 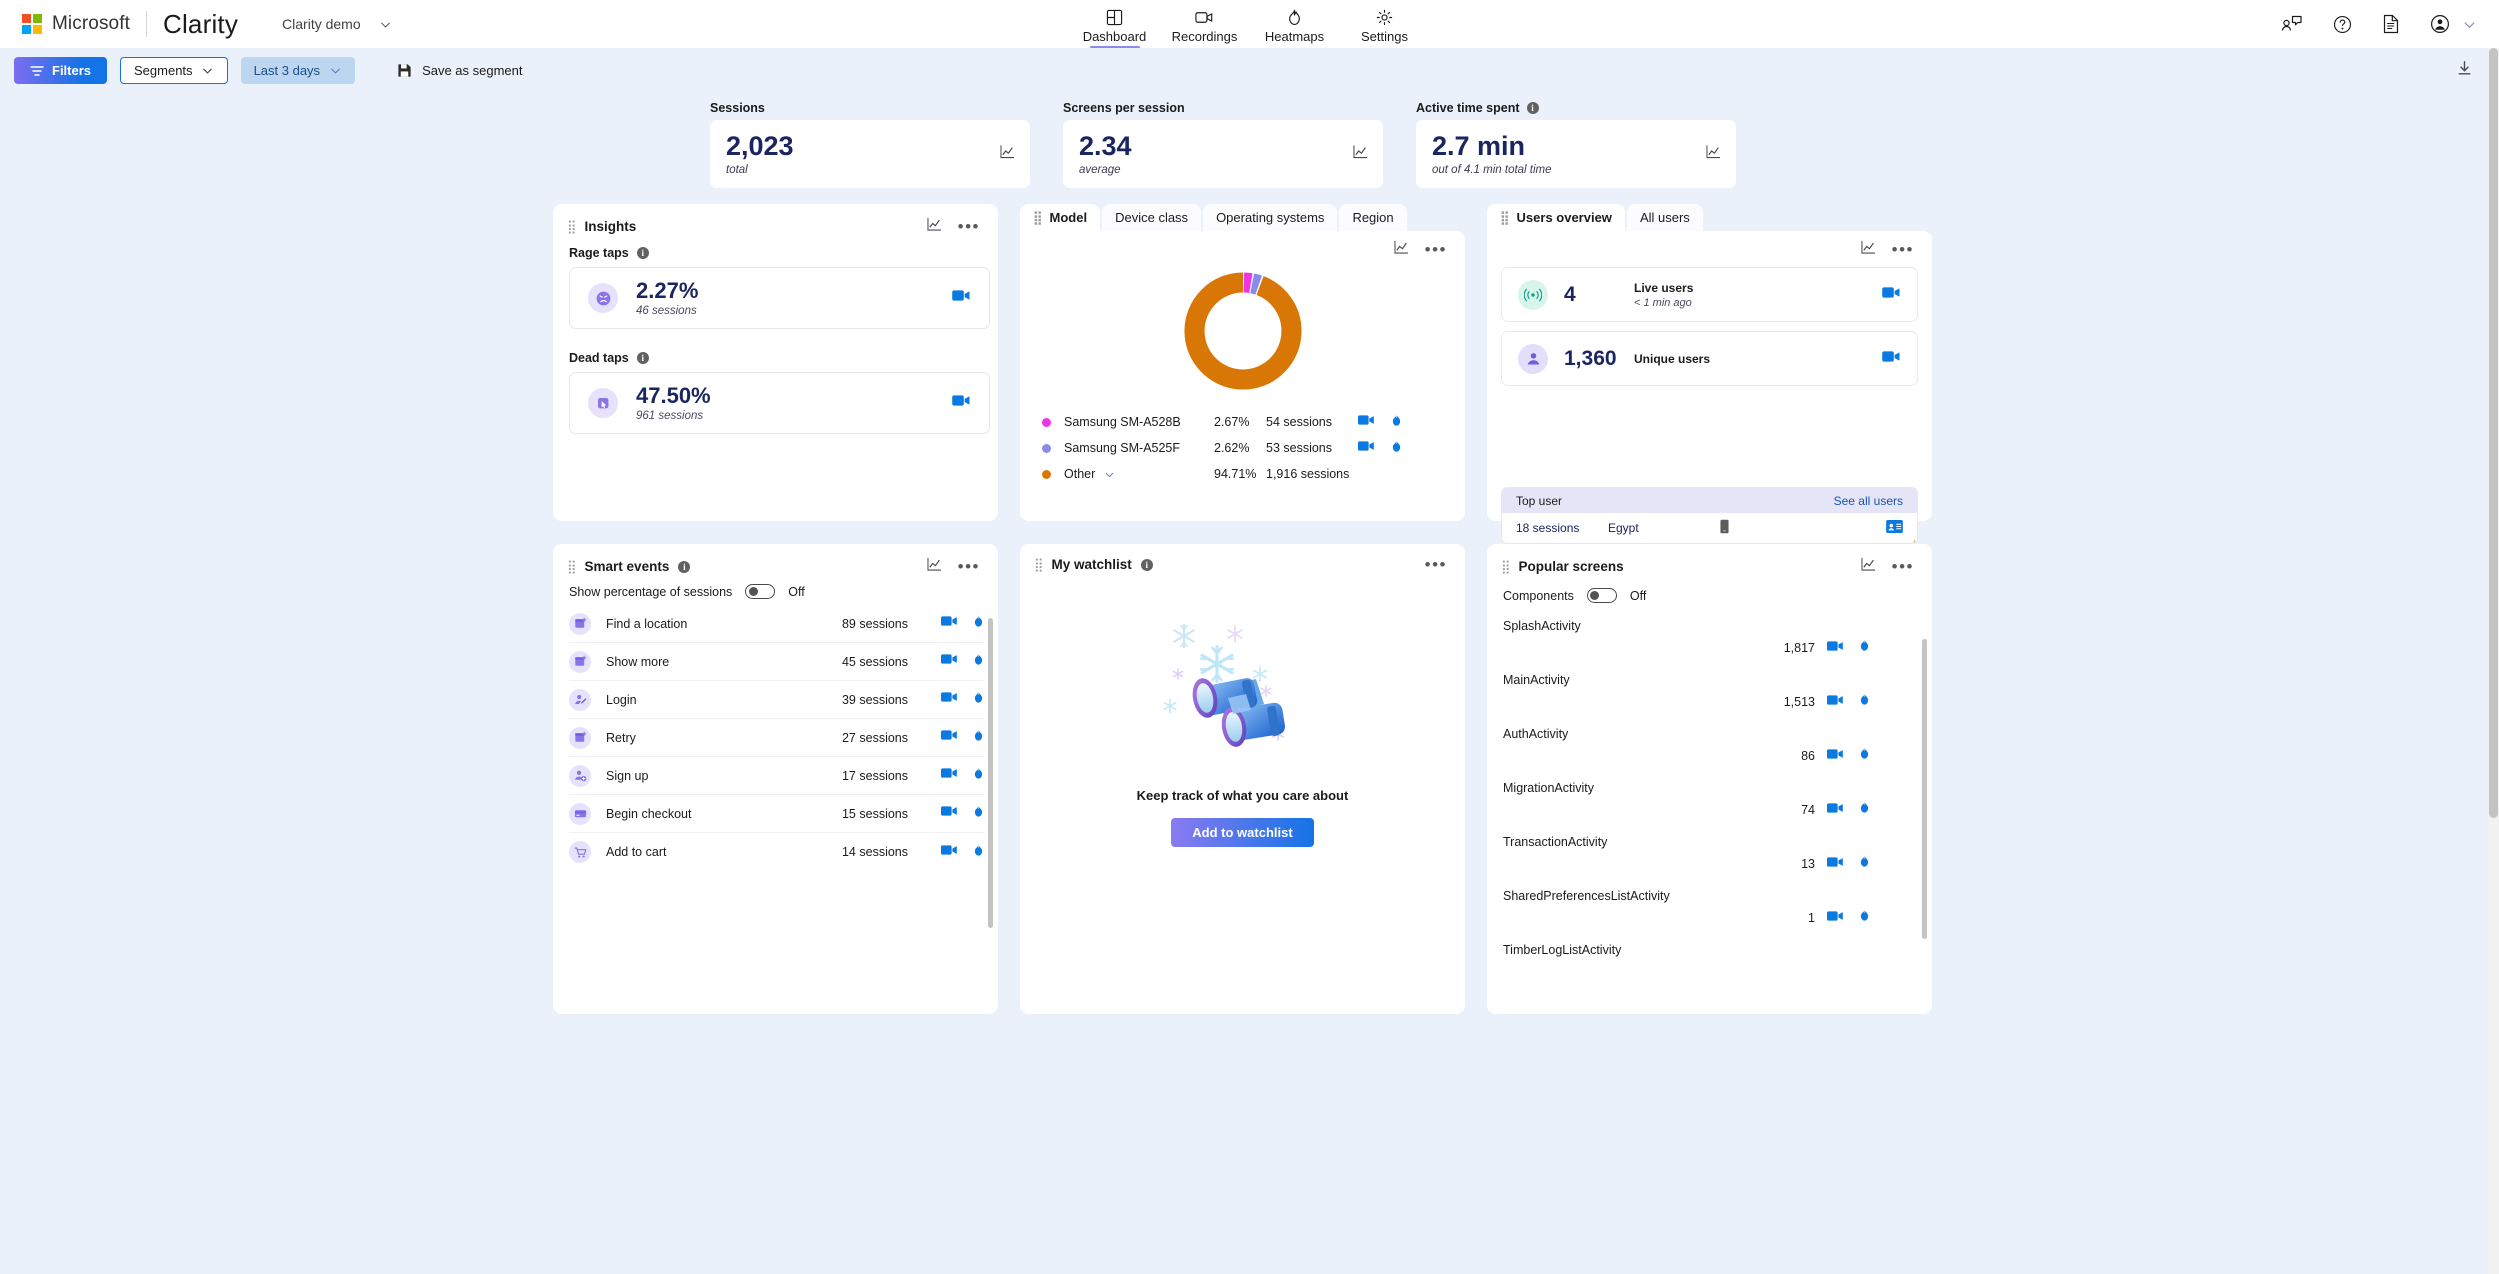 What do you see at coordinates (776, 624) in the screenshot?
I see `list-item: Find a location 89 sessions` at bounding box center [776, 624].